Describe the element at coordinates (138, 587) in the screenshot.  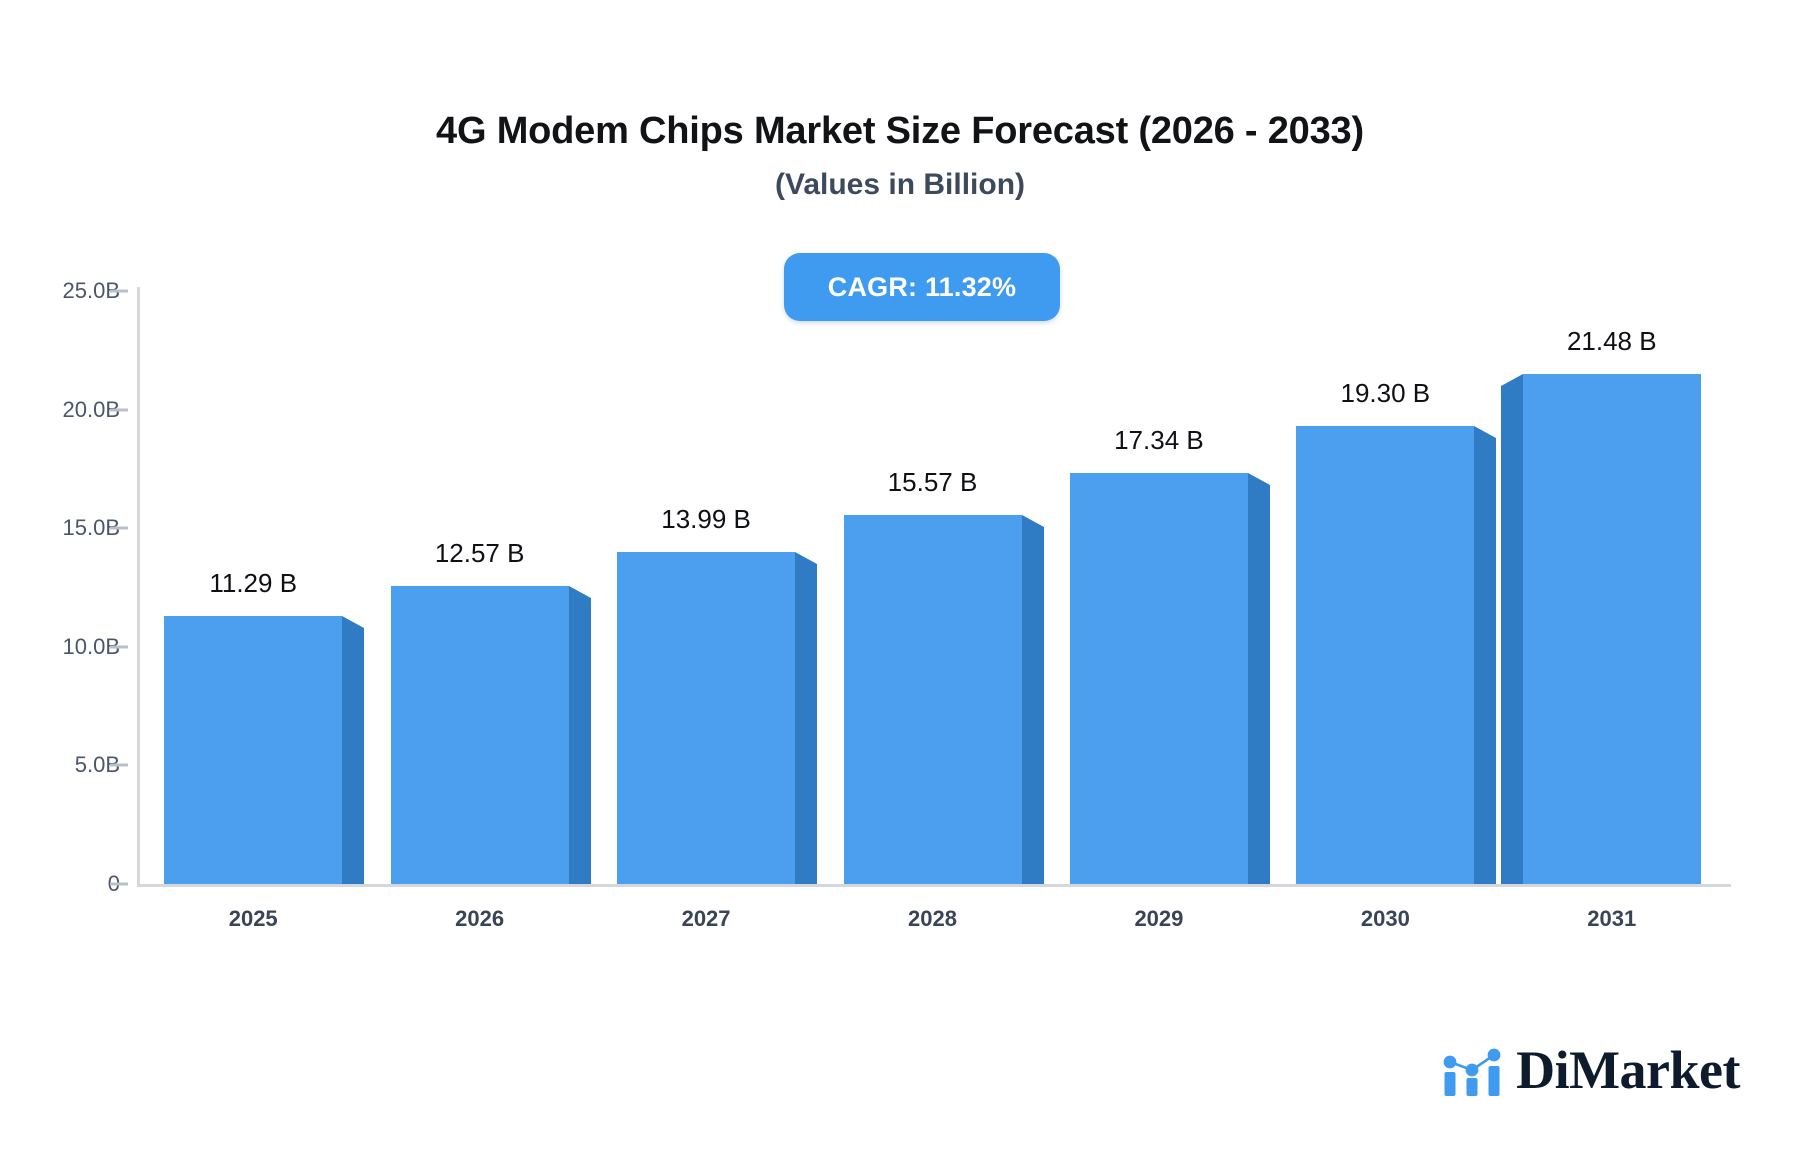
I see `y-axis-line` at that location.